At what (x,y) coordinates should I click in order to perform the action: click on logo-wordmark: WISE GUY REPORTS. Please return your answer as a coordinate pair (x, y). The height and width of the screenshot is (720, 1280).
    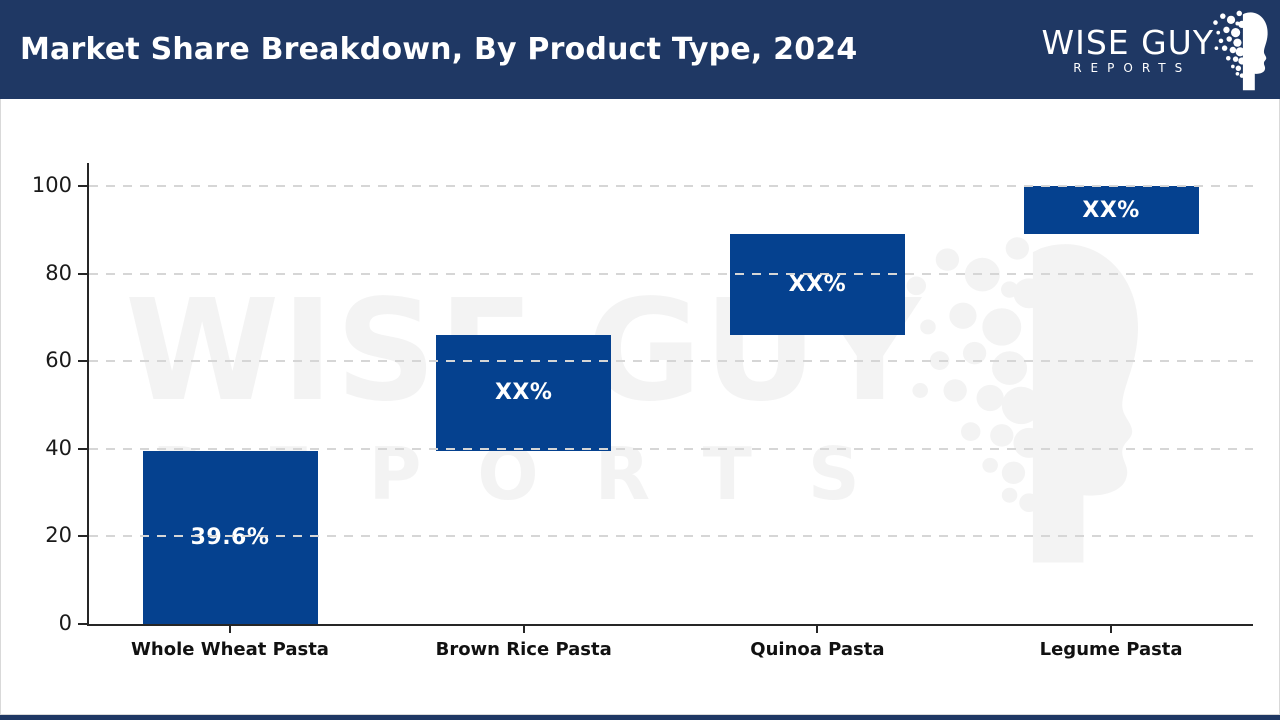
    Looking at the image, I should click on (1127, 50).